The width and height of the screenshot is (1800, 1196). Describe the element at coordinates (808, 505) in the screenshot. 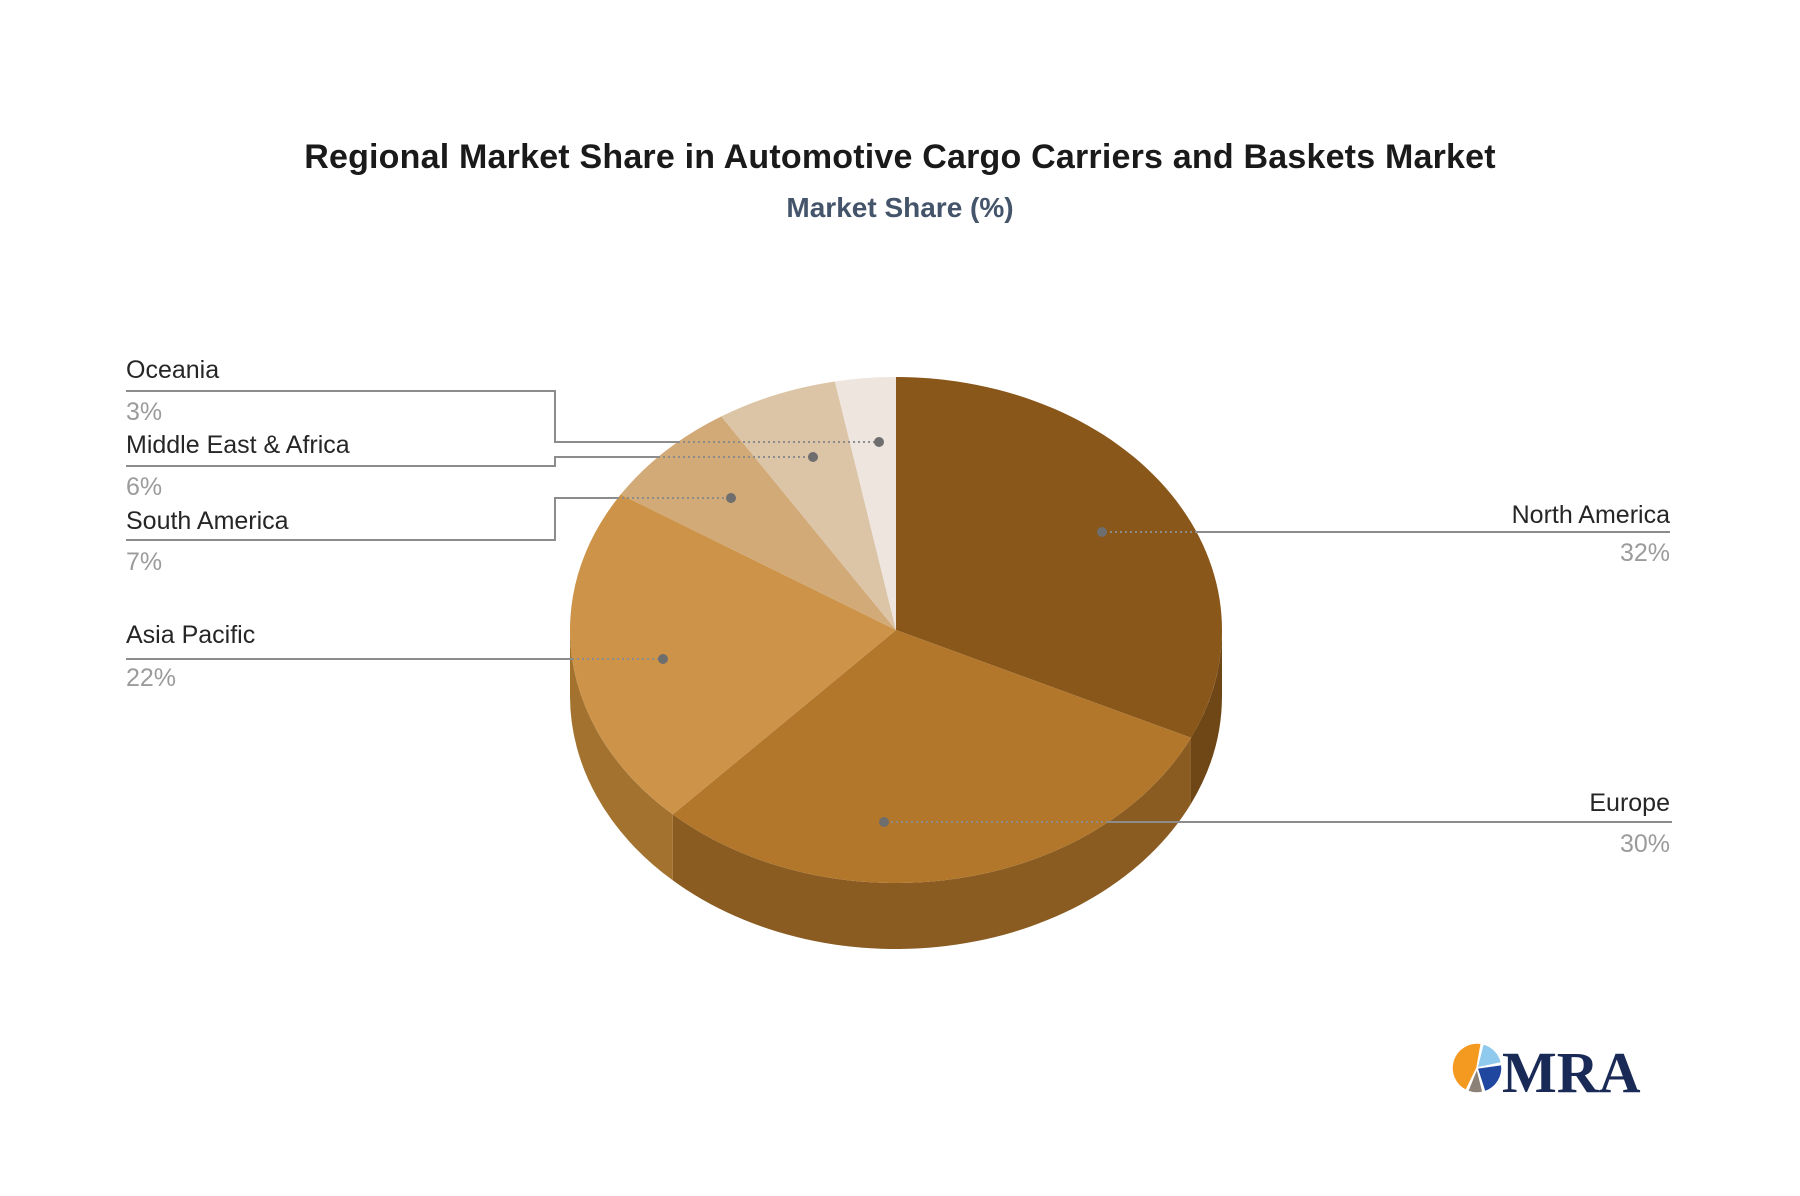

I see `pie-slice-middle-east-africa` at that location.